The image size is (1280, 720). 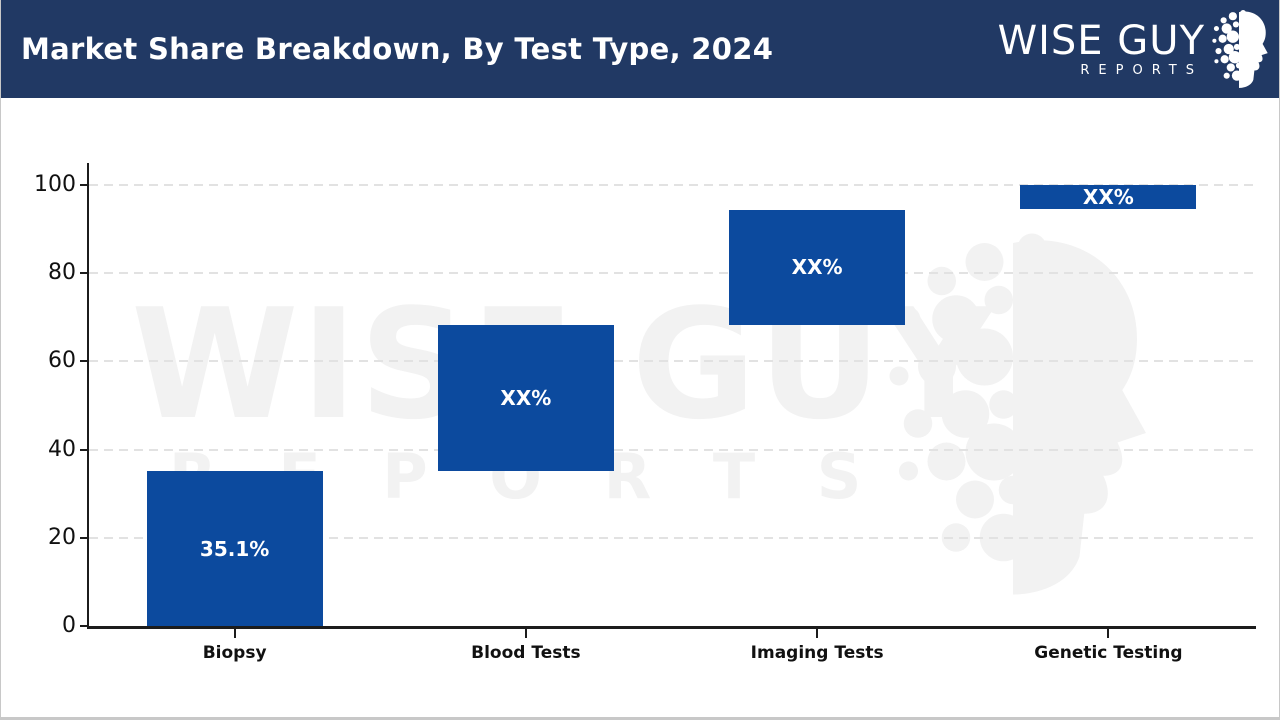 What do you see at coordinates (1101, 41) in the screenshot?
I see `logo-title-text: WISE GUY` at bounding box center [1101, 41].